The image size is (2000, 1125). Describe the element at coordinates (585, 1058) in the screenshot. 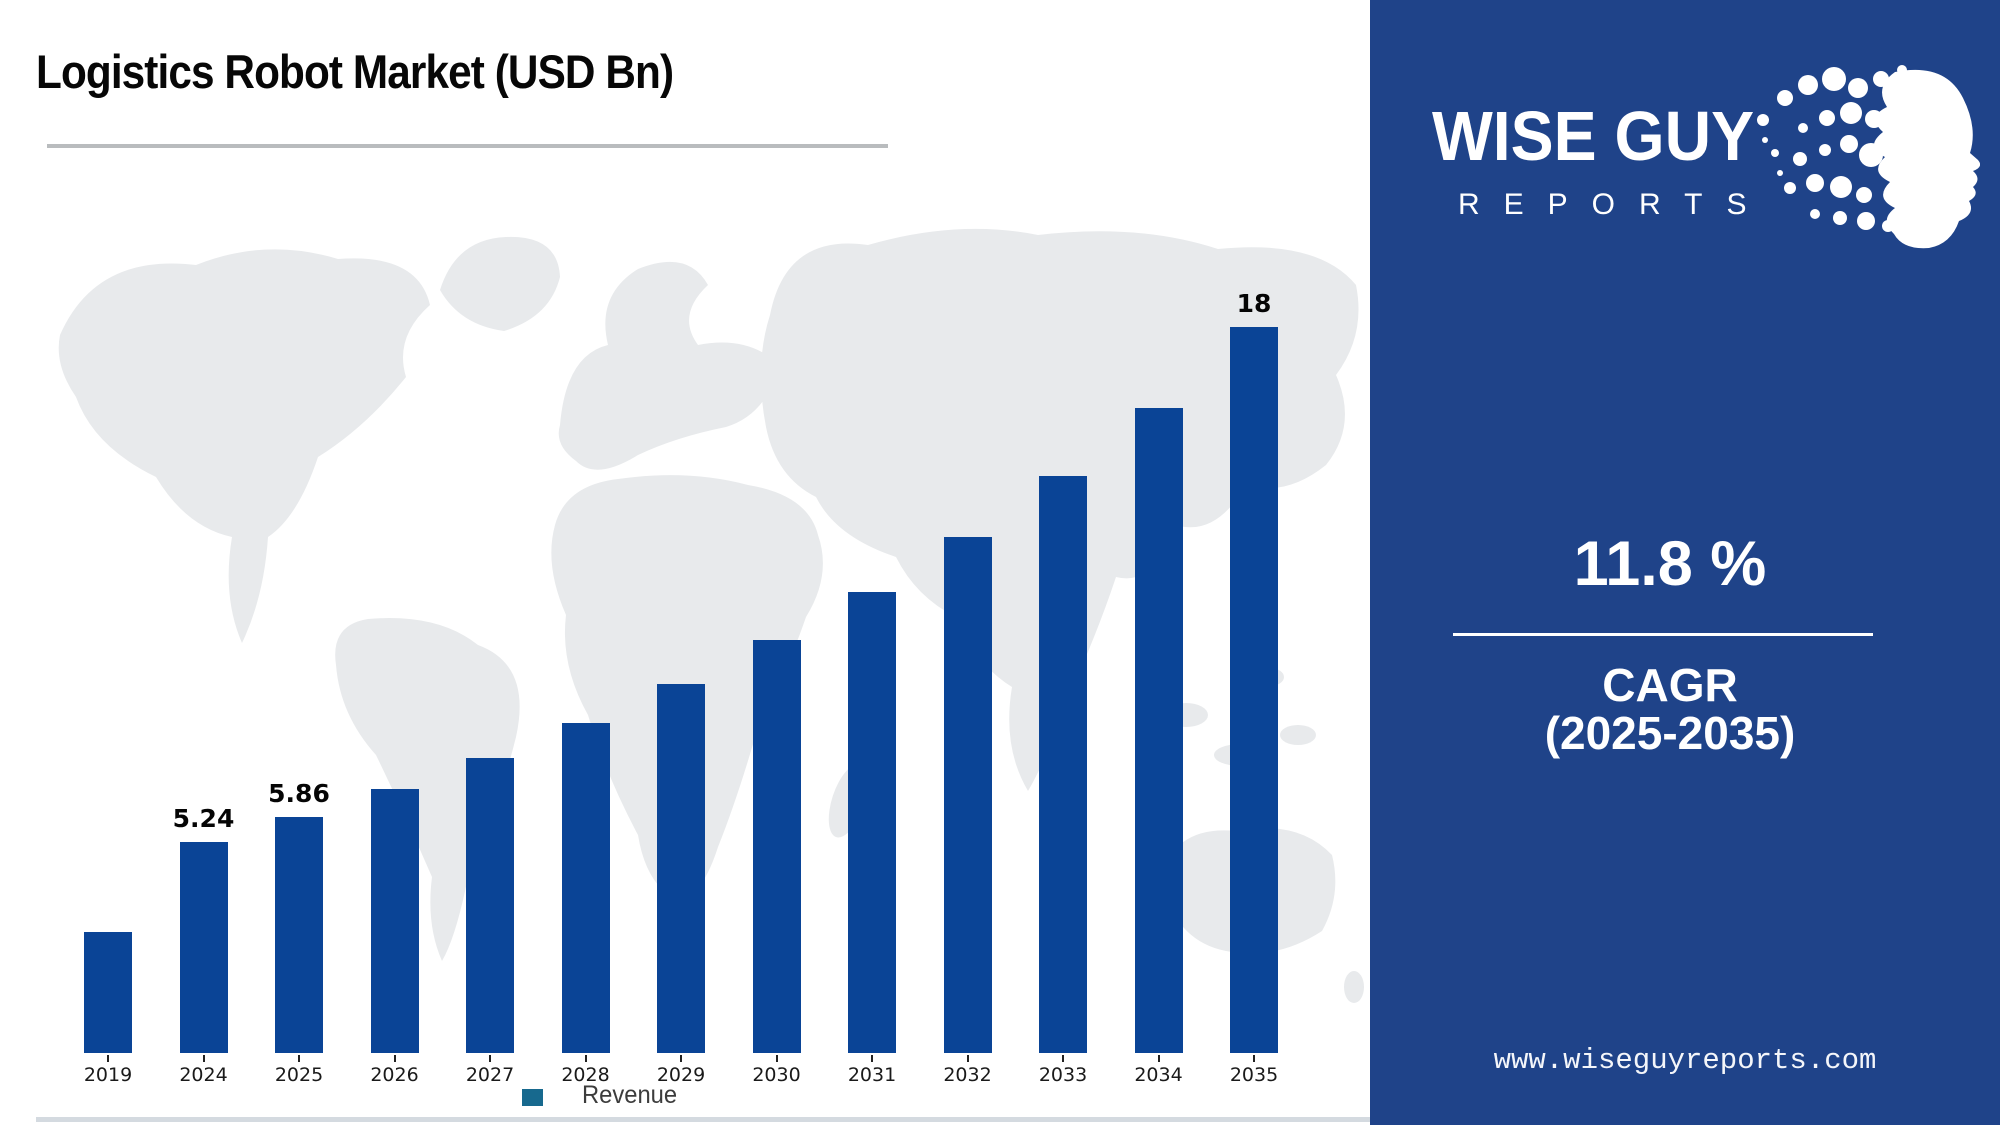

I see `x-tick-2028` at that location.